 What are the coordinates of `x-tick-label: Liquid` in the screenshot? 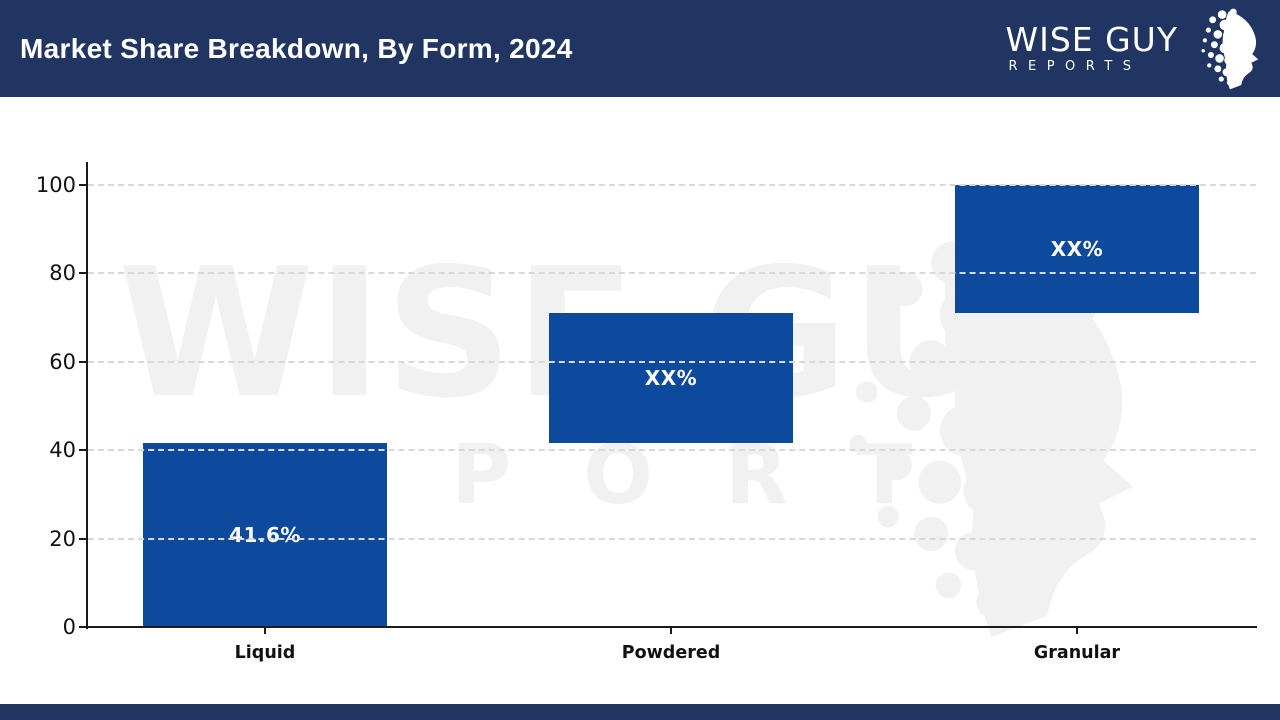 It's located at (265, 653).